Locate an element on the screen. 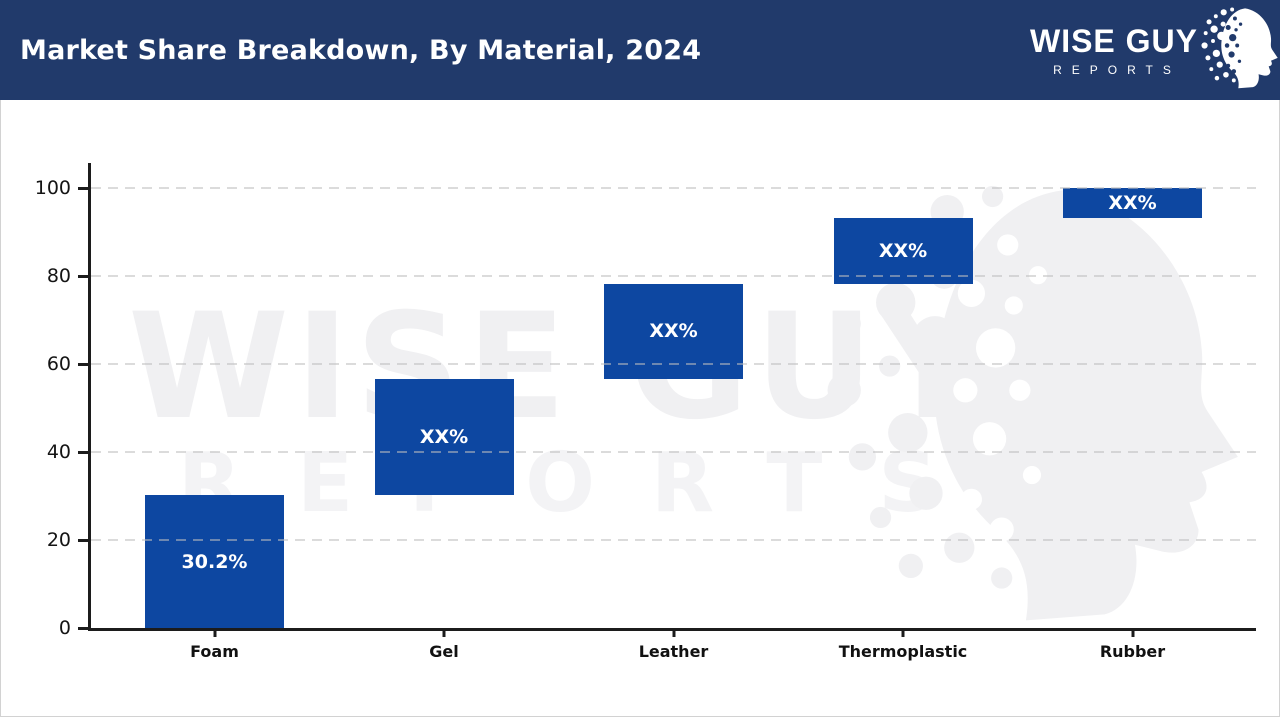  logo-wordmark: WISE GUY is located at coordinates (1113, 41).